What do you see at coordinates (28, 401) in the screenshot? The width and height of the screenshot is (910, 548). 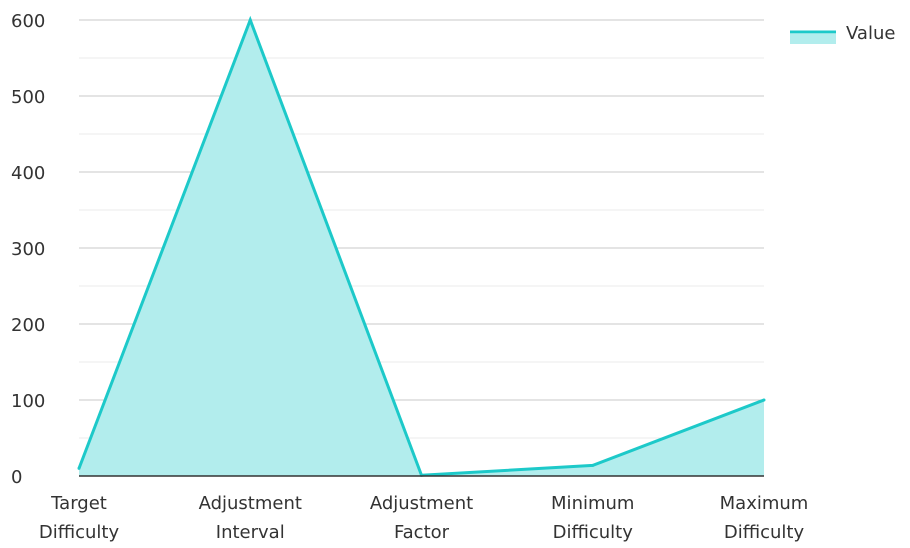 I see `y-tick-label: 100` at bounding box center [28, 401].